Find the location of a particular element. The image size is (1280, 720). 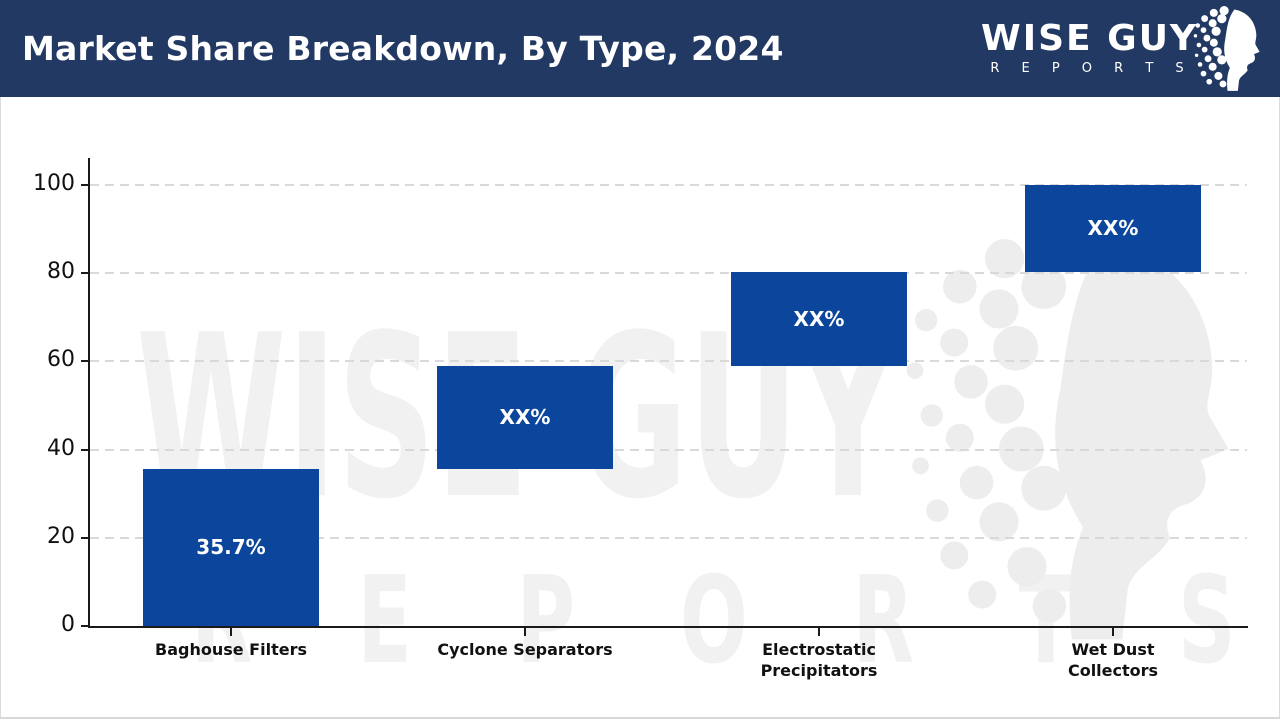

x-category-label: Cyclone Separators is located at coordinates (525, 650).